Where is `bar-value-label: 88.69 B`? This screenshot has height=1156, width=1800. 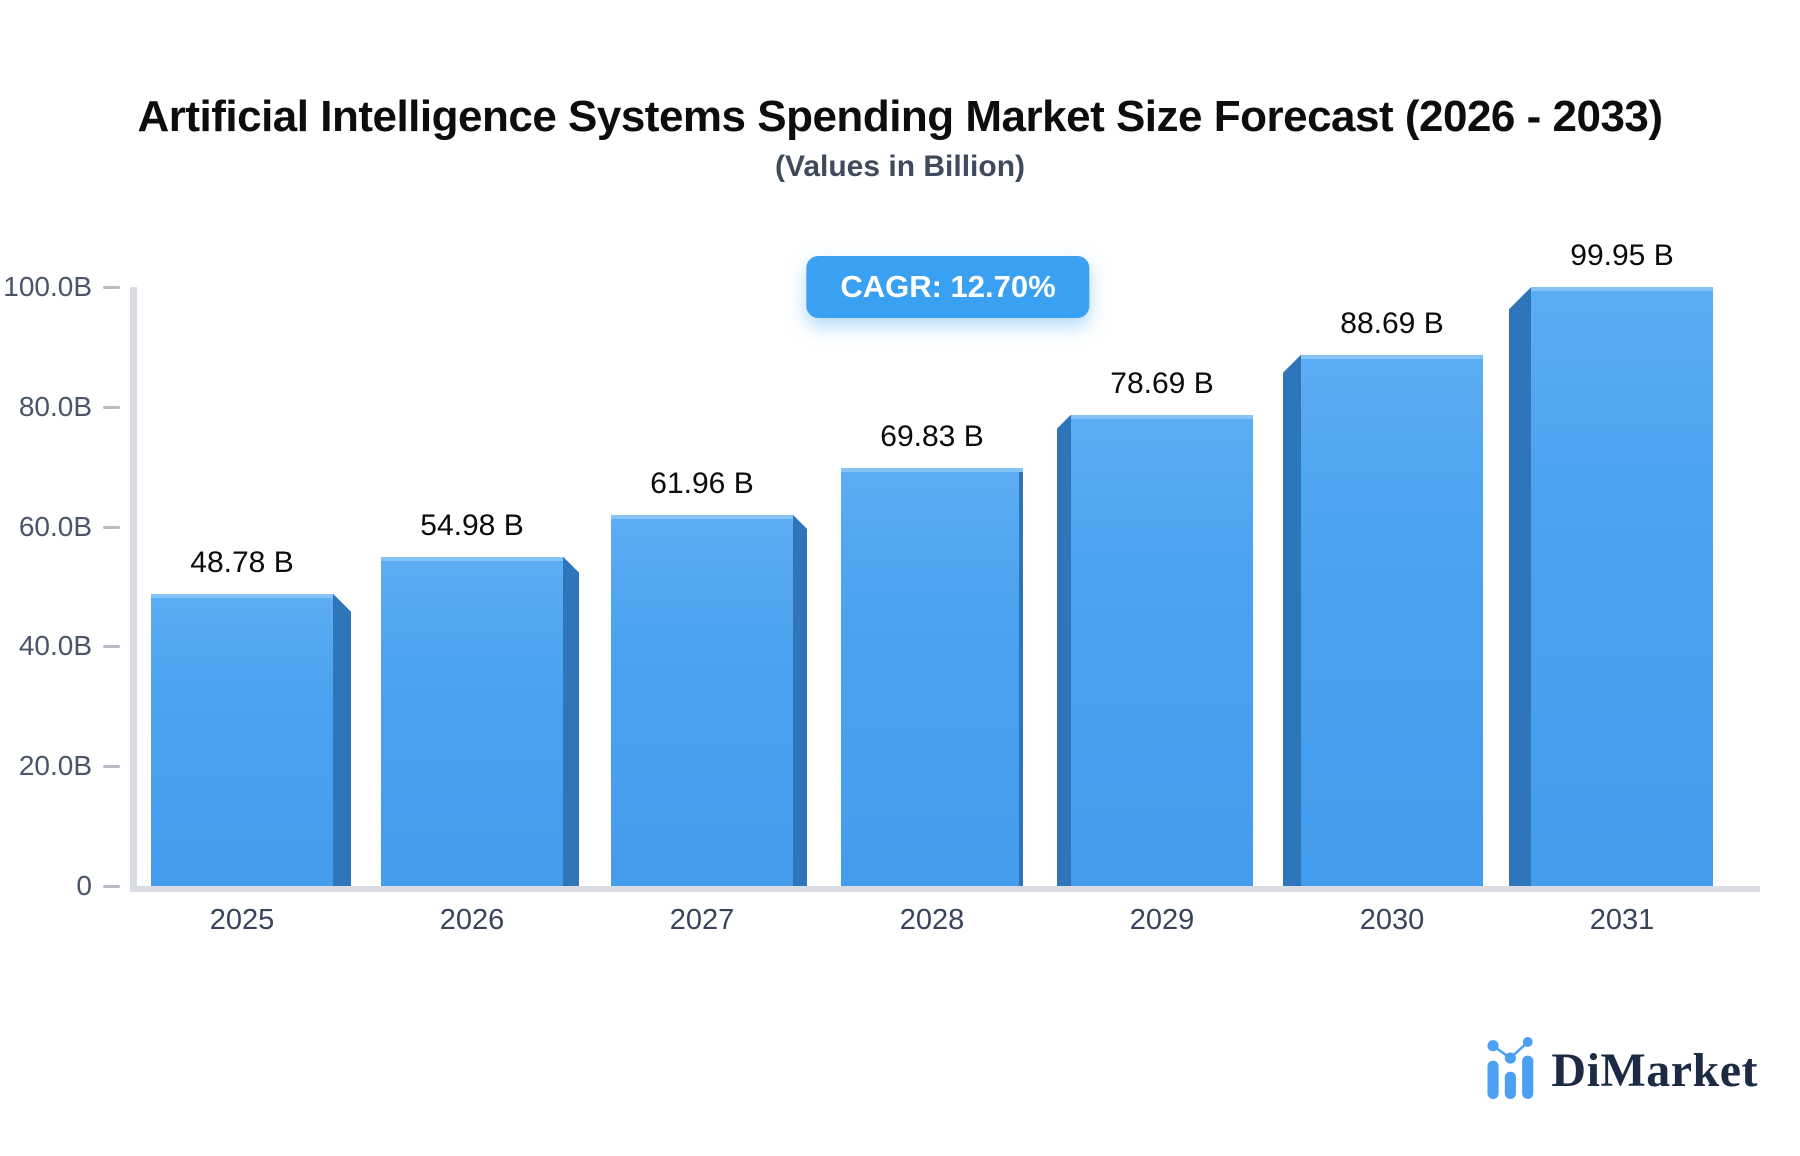 bar-value-label: 88.69 B is located at coordinates (1392, 323).